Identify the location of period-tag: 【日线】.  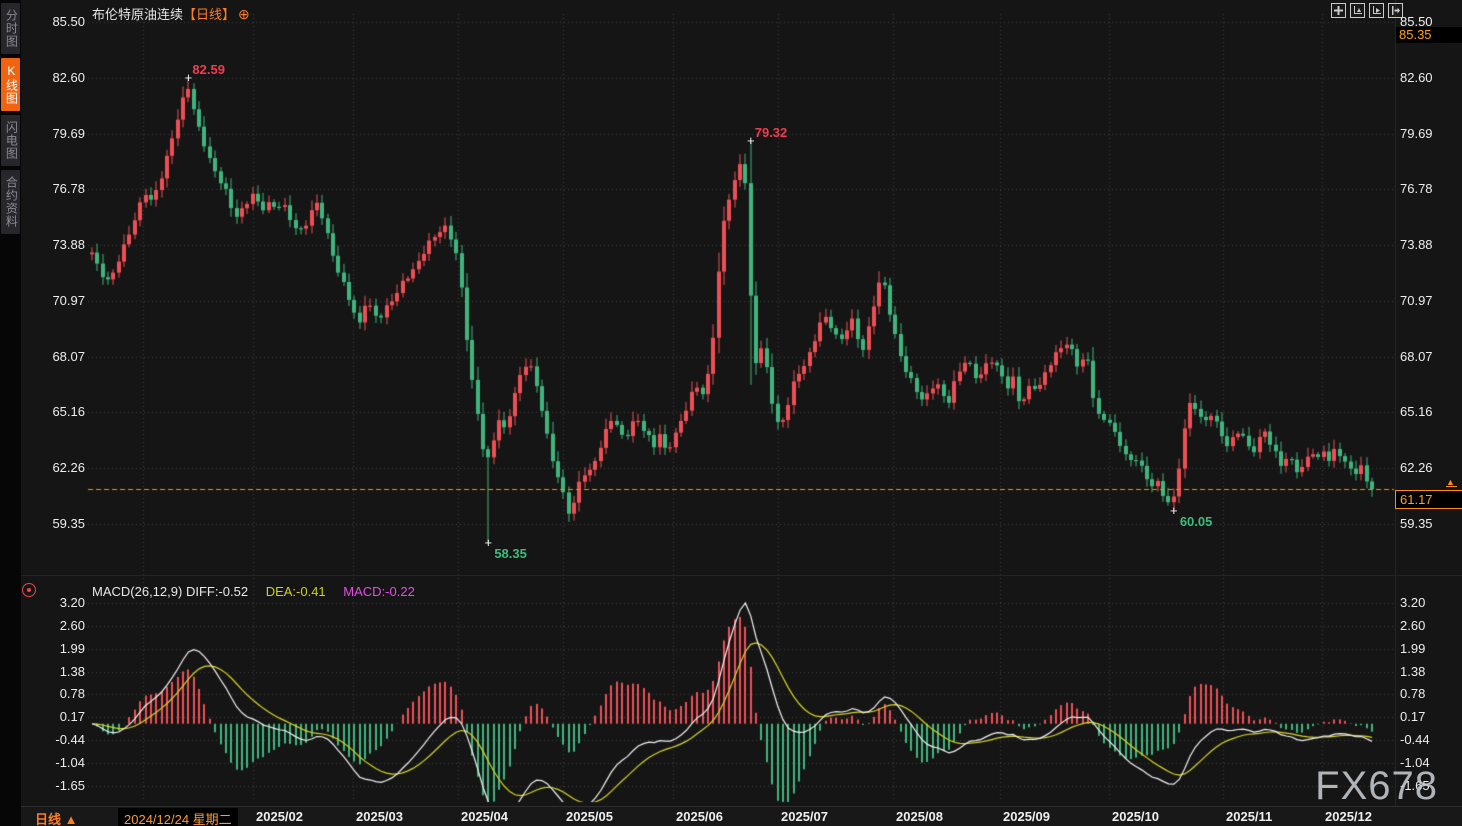
(209, 14).